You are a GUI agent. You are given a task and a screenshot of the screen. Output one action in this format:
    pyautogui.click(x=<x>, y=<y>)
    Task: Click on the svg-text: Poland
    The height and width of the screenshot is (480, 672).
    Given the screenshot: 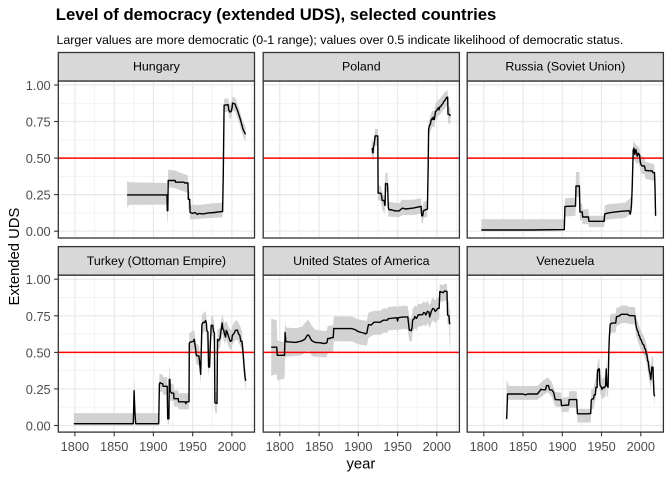 What is the action you would take?
    pyautogui.click(x=361, y=67)
    